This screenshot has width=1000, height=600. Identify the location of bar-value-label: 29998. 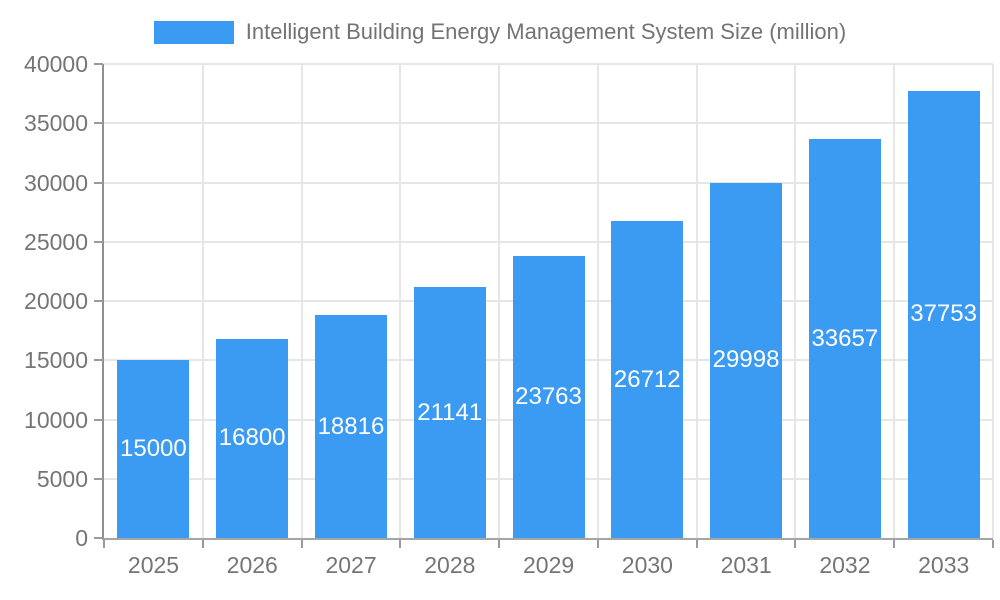
(746, 360).